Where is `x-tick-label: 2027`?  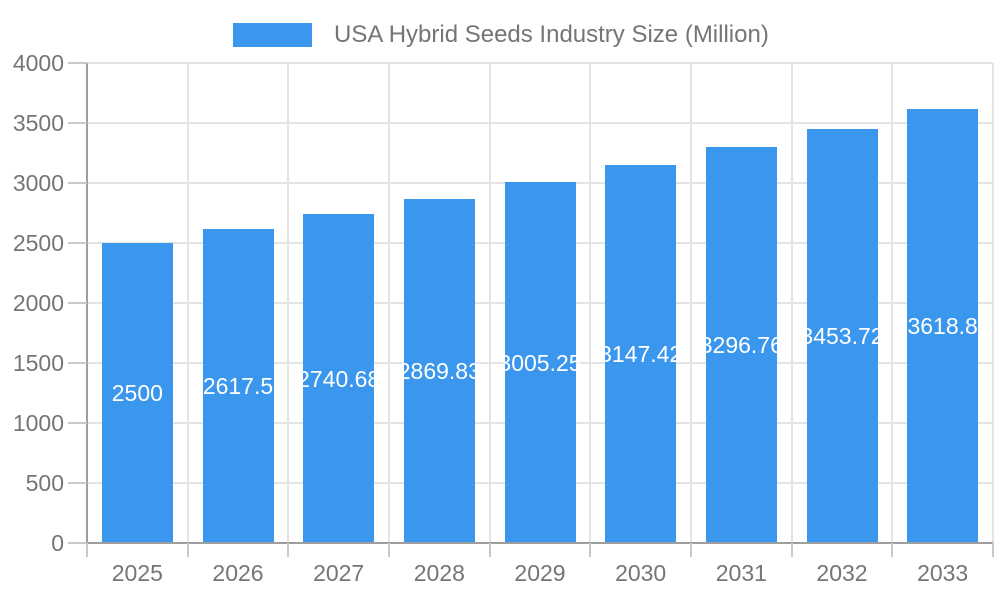 x-tick-label: 2027 is located at coordinates (339, 573).